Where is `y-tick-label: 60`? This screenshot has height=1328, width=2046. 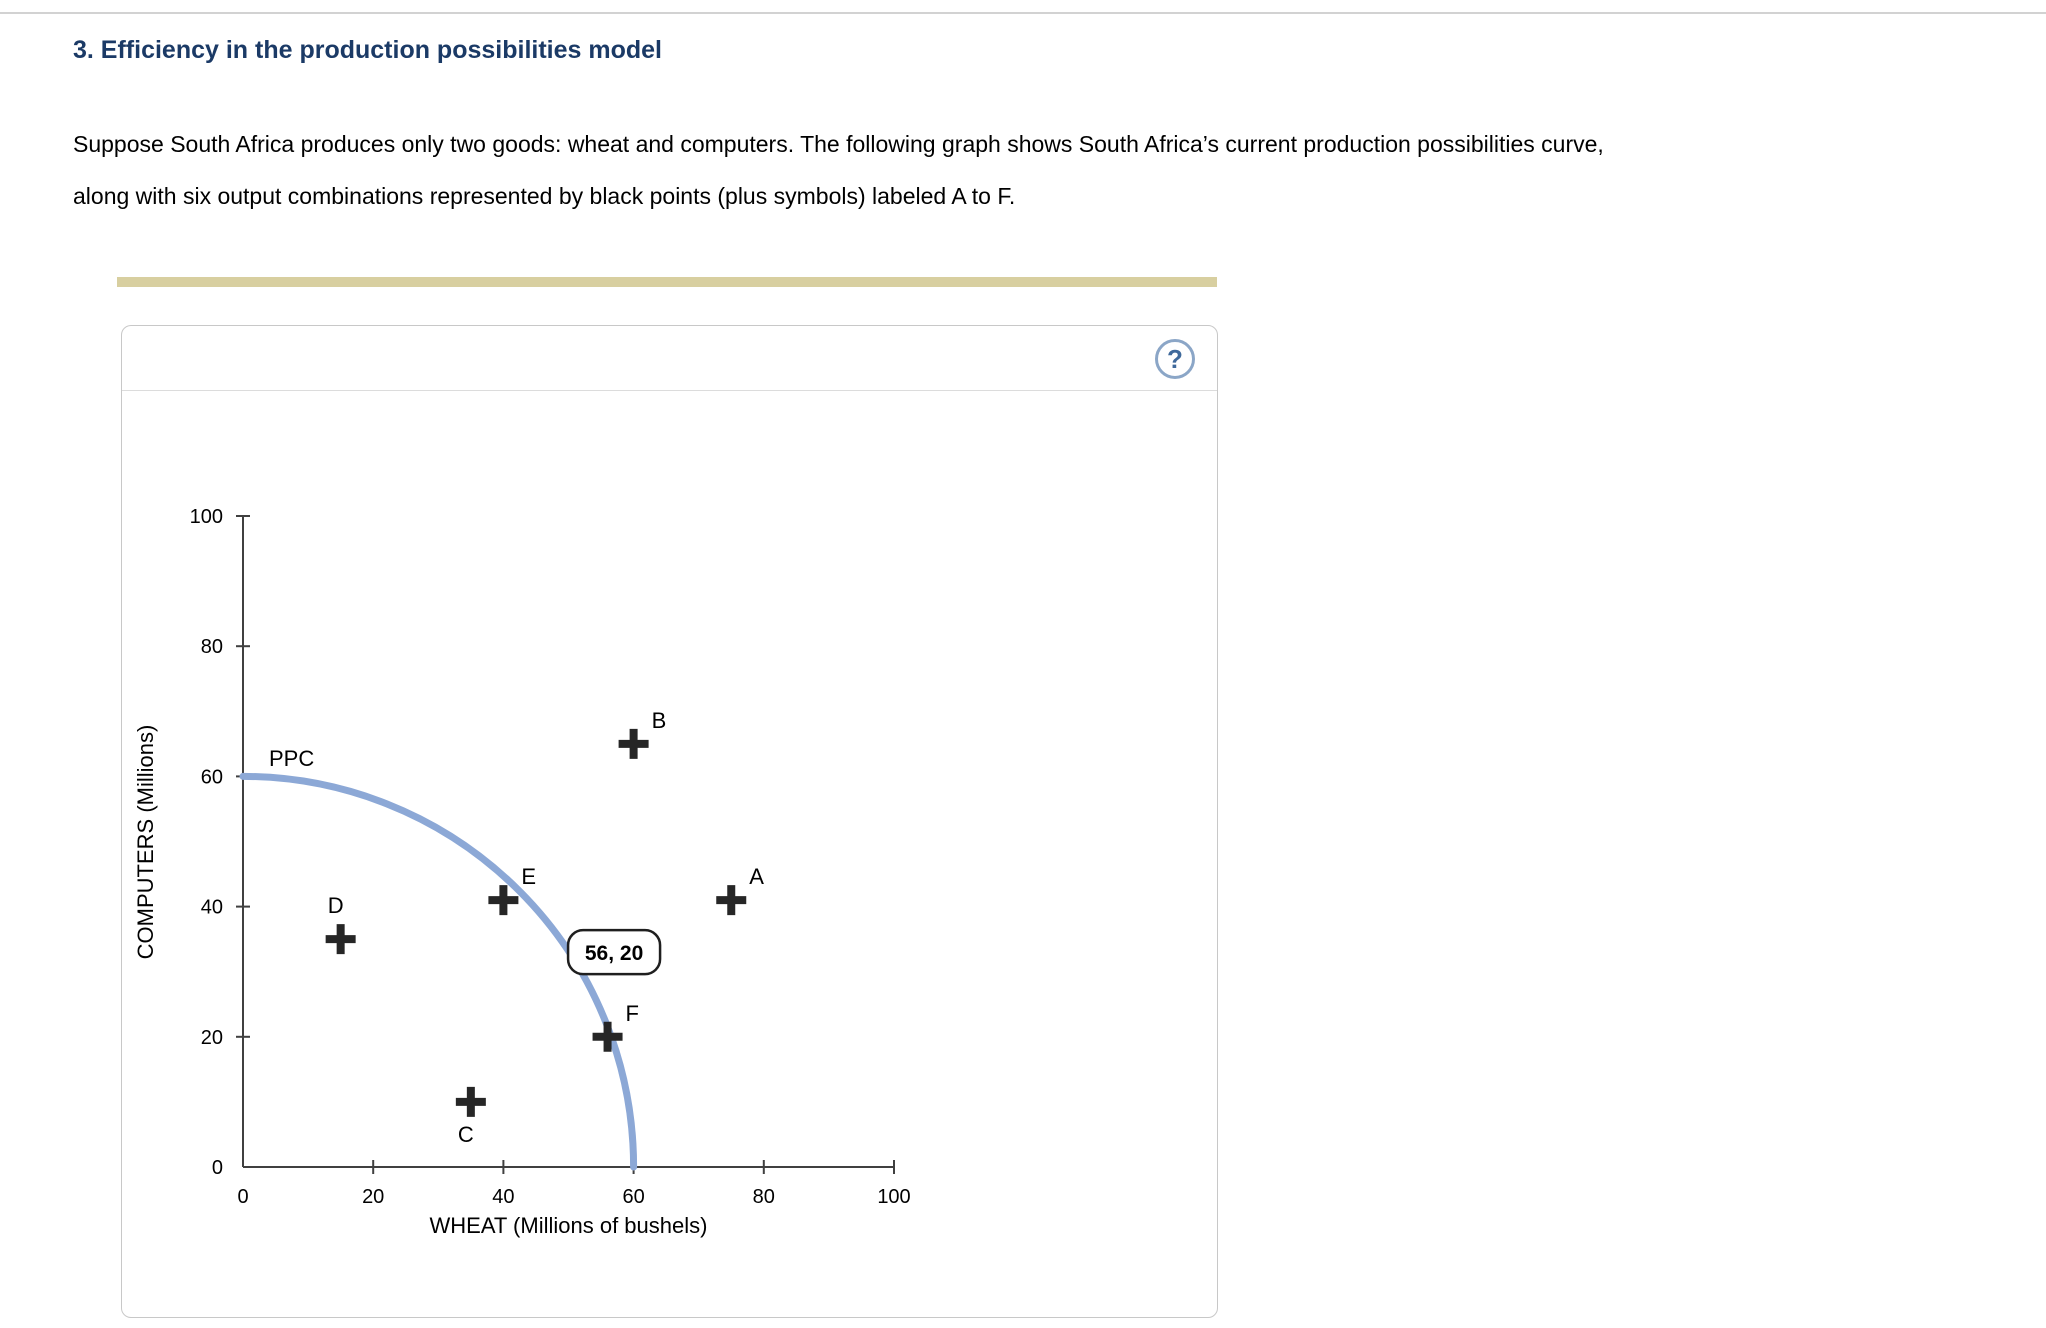
y-tick-label: 60 is located at coordinates (212, 777).